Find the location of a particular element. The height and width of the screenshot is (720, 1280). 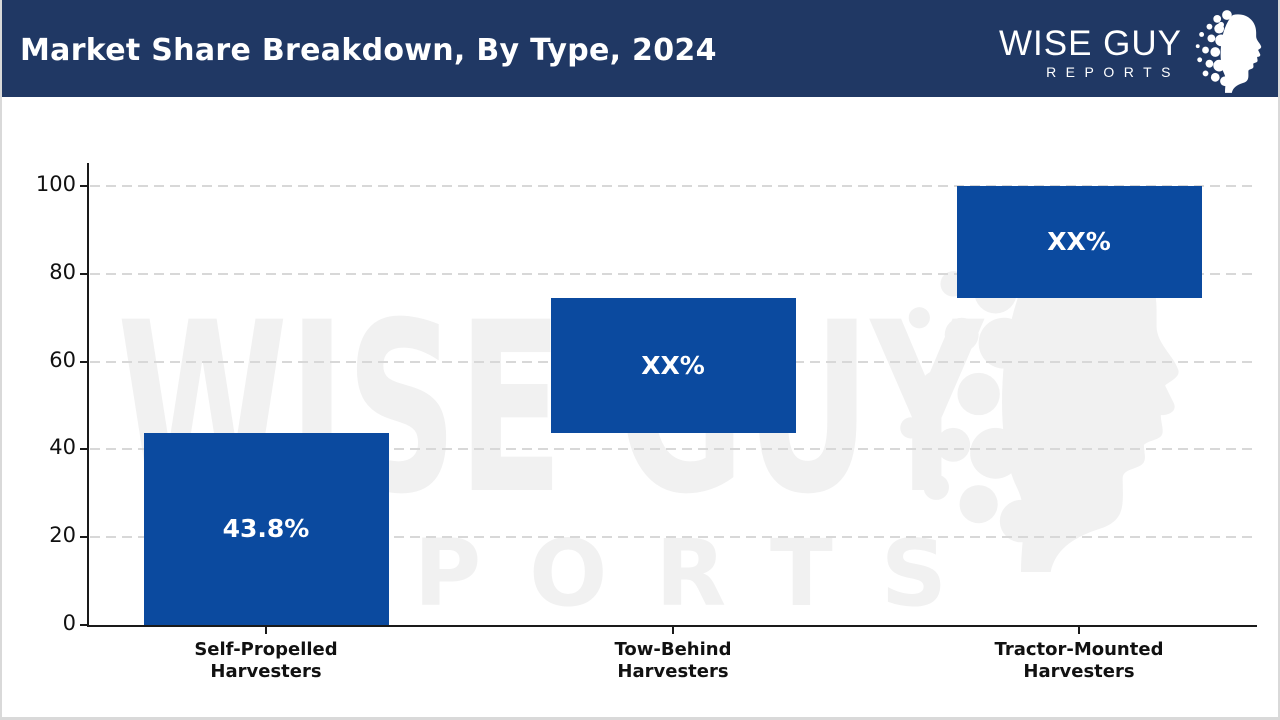

y-axis-tick-label: 80 is located at coordinates (62, 271).